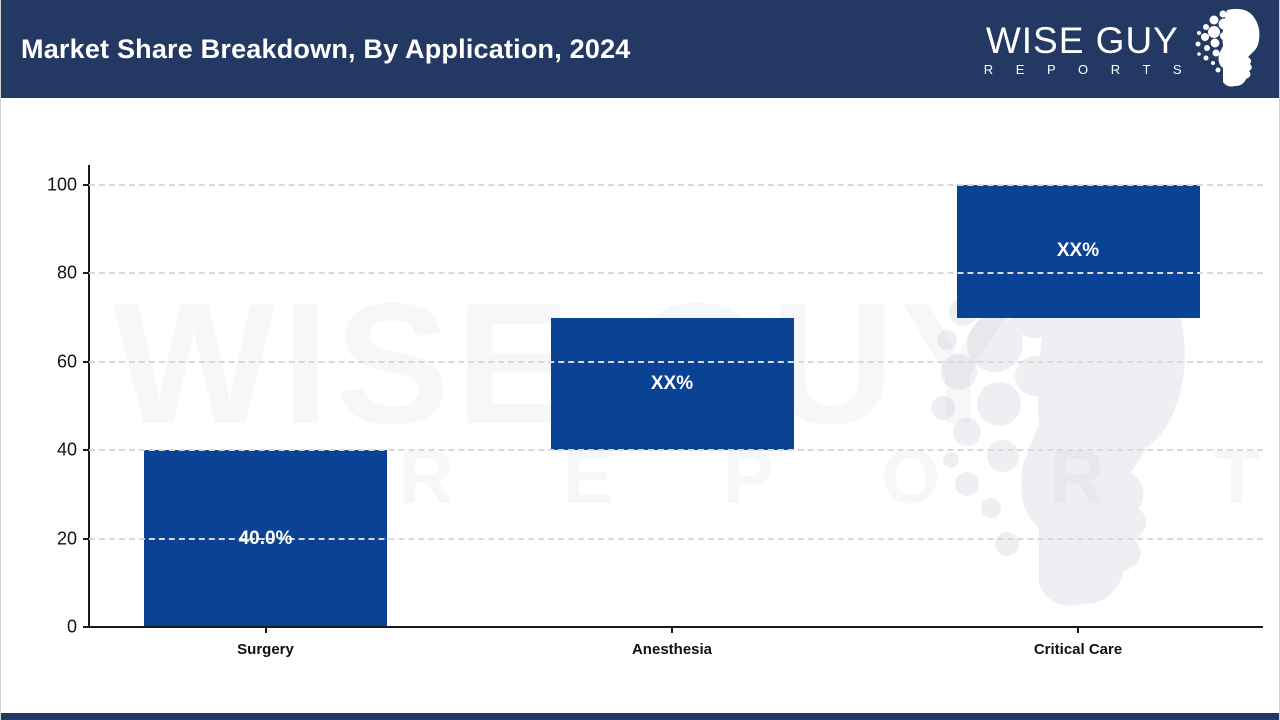  What do you see at coordinates (66, 361) in the screenshot?
I see `y-tick-label: 60` at bounding box center [66, 361].